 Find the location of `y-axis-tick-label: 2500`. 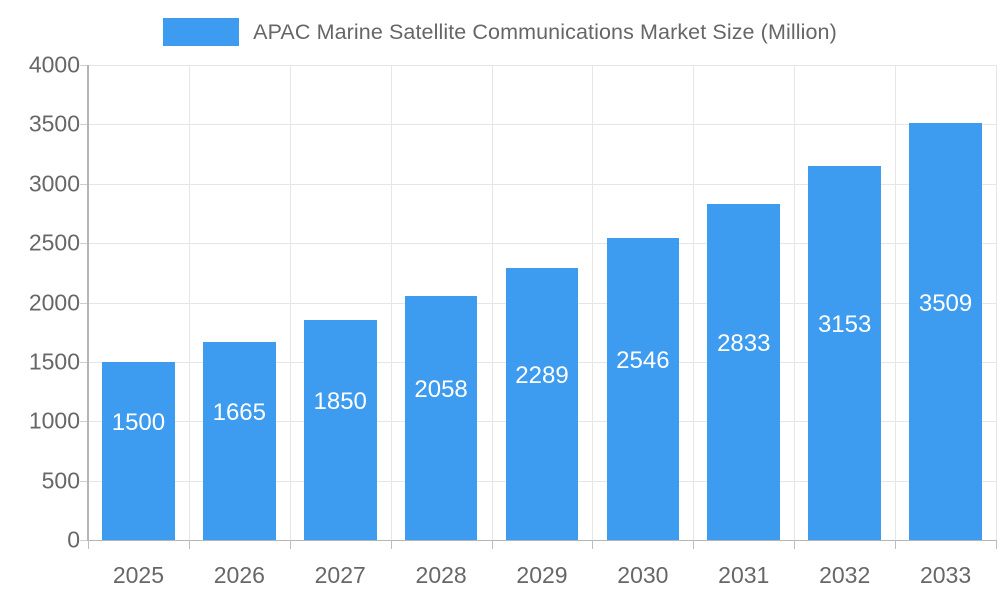

y-axis-tick-label: 2500 is located at coordinates (54, 242).